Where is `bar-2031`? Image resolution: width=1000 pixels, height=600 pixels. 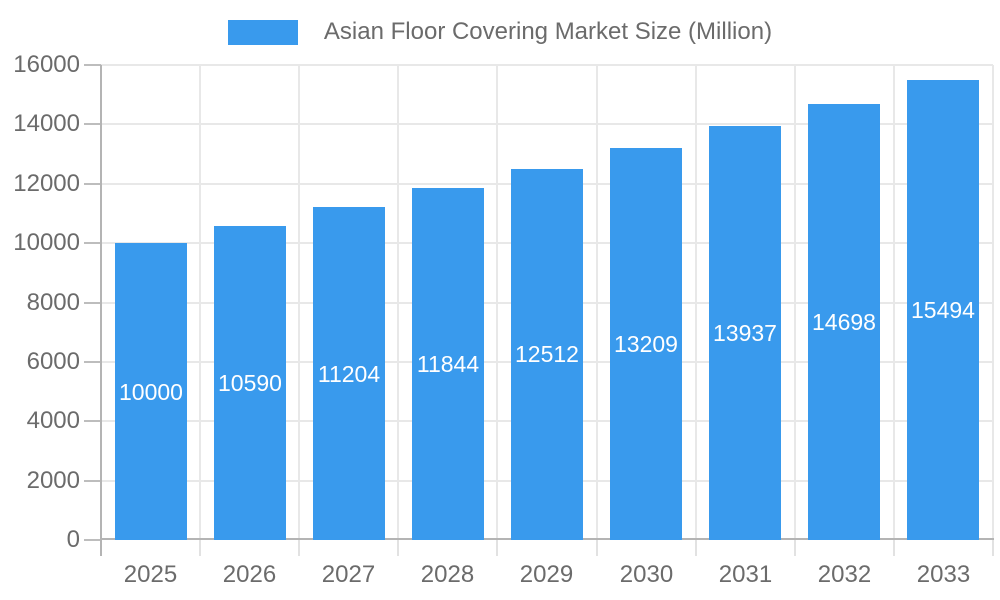
bar-2031 is located at coordinates (745, 333).